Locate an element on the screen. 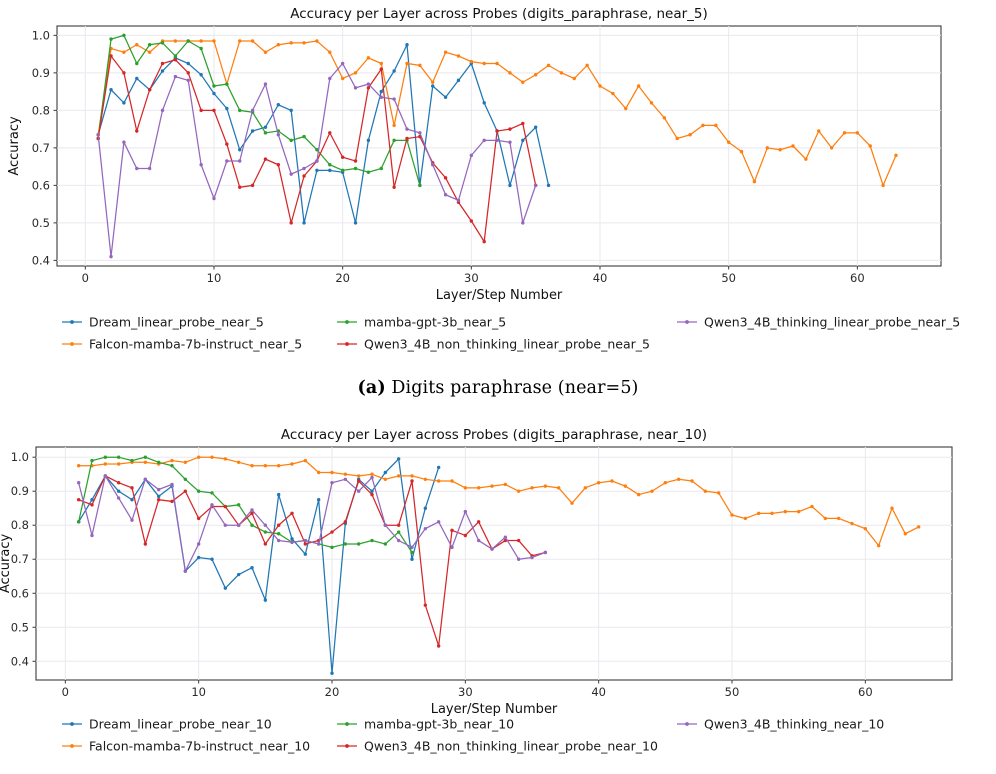  legend-item: Falcon-mamba-7b-instruct_near_5 is located at coordinates (182, 344).